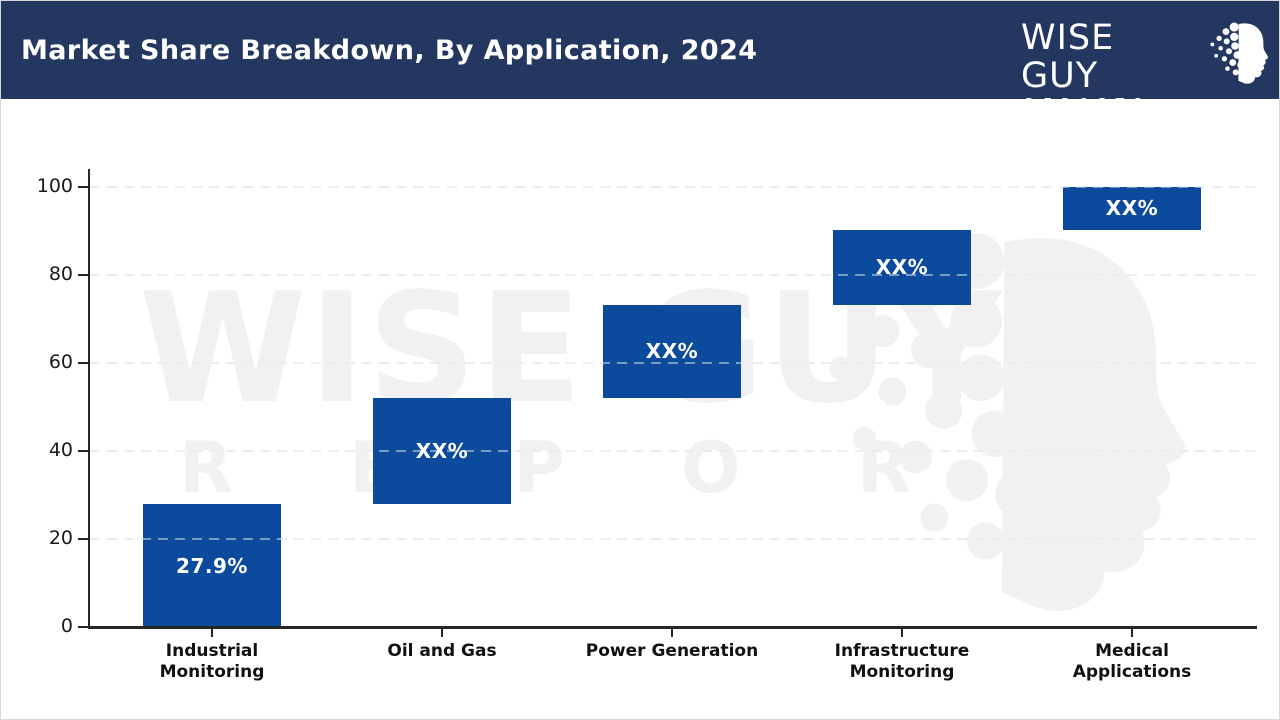  I want to click on y-tick-label-20: 20, so click(60, 538).